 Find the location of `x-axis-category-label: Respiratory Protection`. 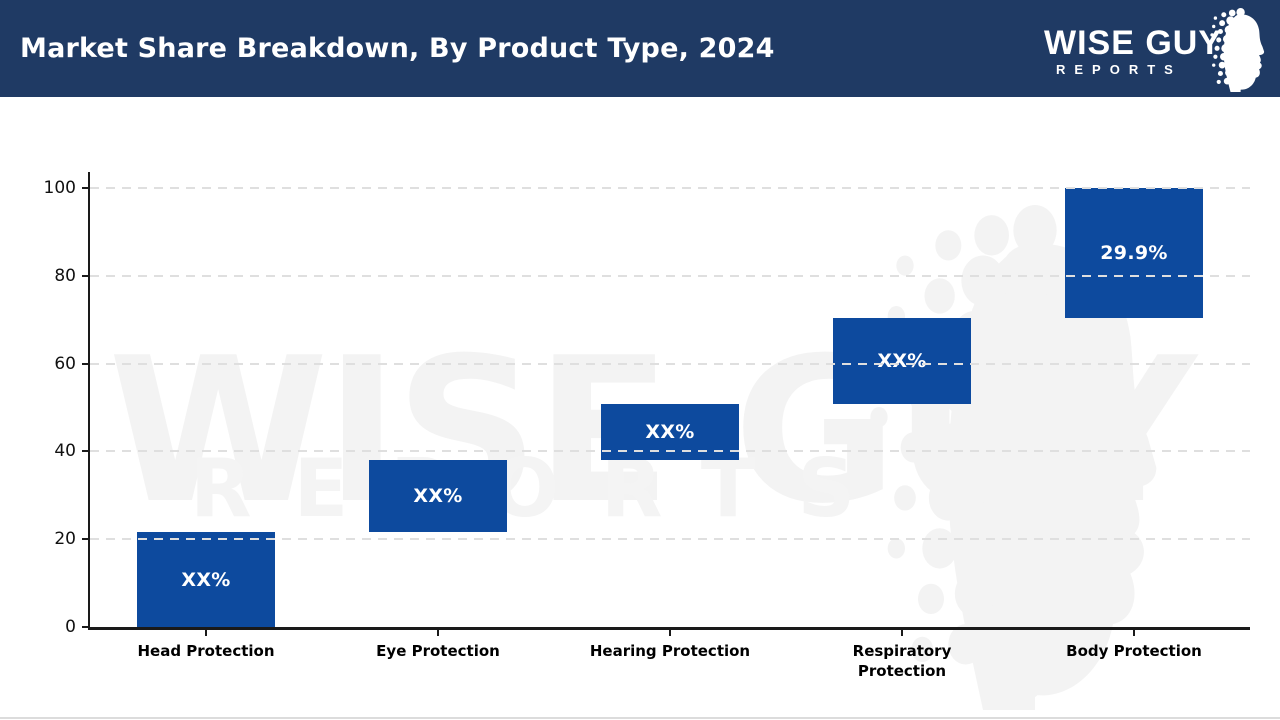

x-axis-category-label: Respiratory Protection is located at coordinates (902, 661).